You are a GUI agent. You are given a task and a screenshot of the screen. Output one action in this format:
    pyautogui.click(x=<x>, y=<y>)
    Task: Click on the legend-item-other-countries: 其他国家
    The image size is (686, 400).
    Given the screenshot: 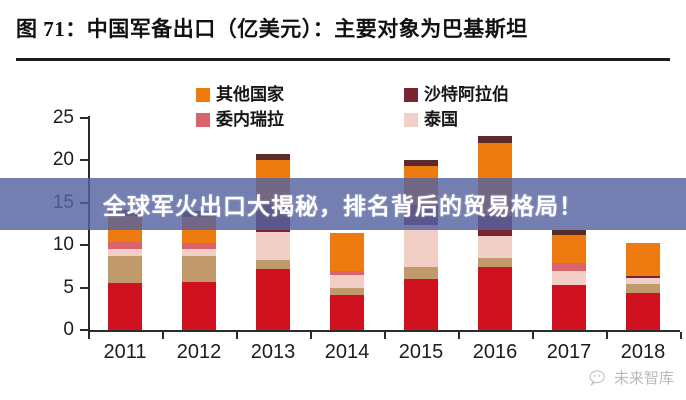 What is the action you would take?
    pyautogui.click(x=240, y=94)
    